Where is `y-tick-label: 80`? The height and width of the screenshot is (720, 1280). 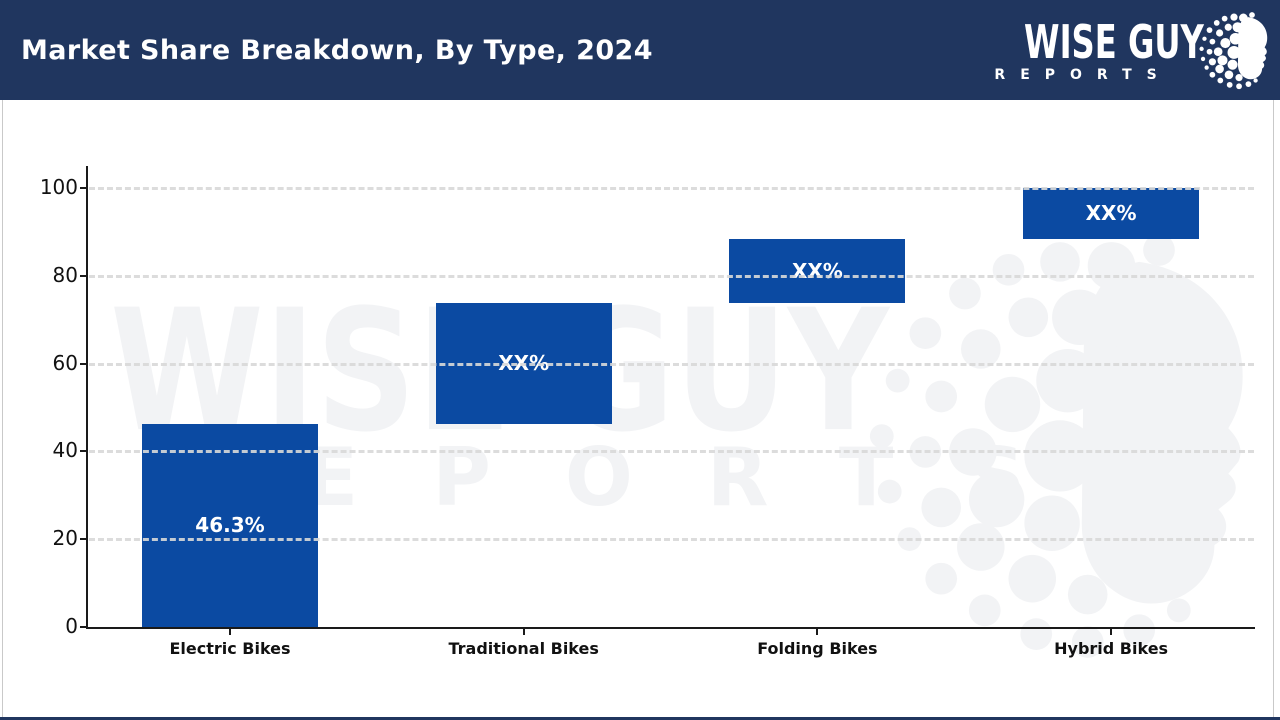
y-tick-label: 80 is located at coordinates (65, 274).